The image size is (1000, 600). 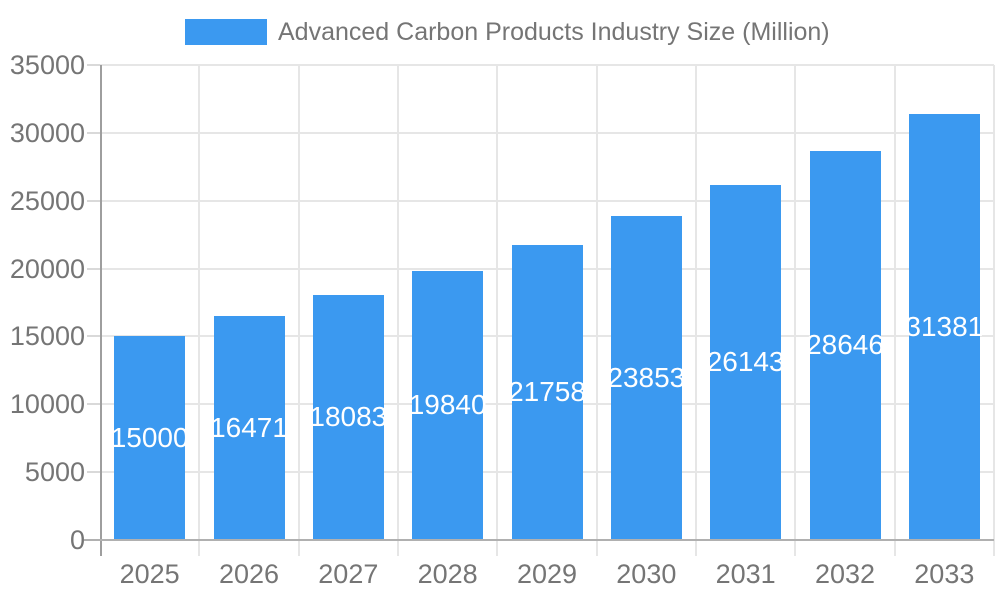 I want to click on bar: 21758, so click(x=547, y=391).